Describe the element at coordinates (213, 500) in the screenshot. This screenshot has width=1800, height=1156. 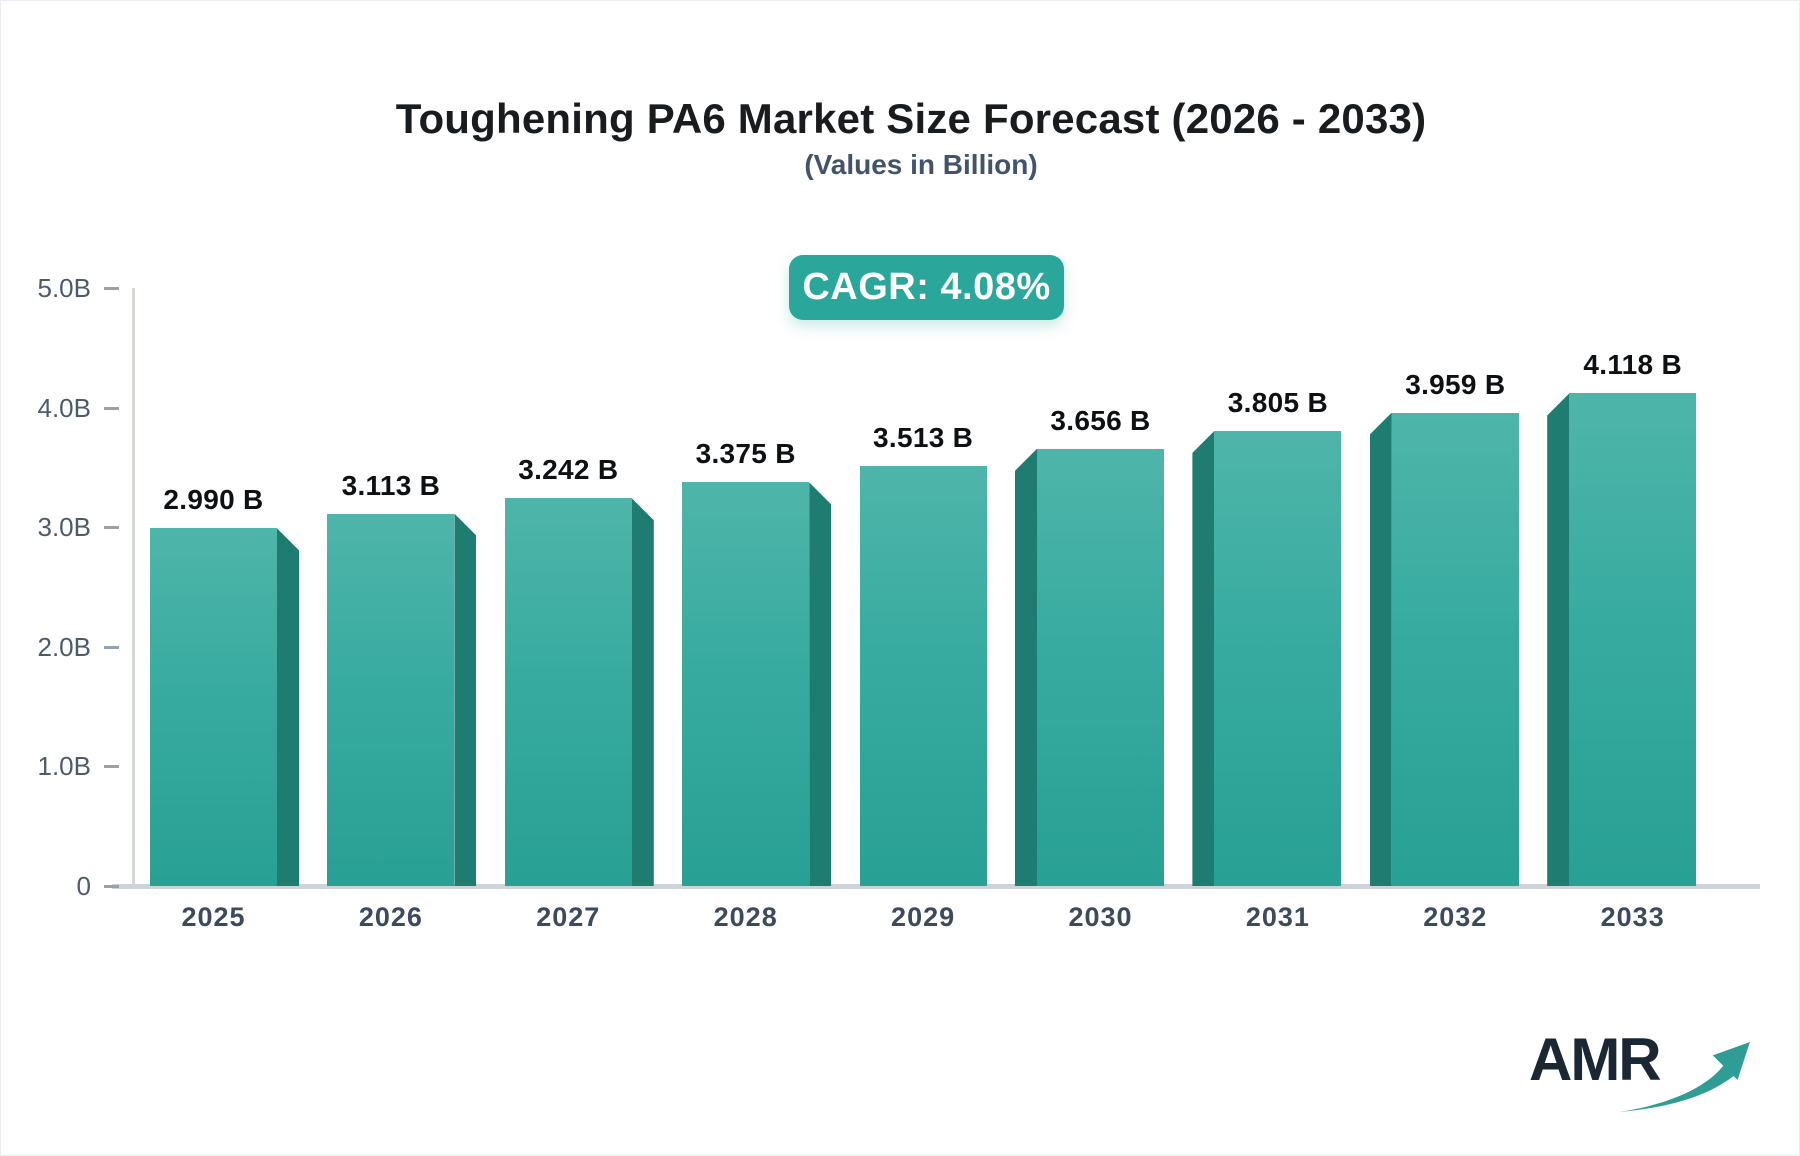
I see `bar-value-label: 2.990 B` at that location.